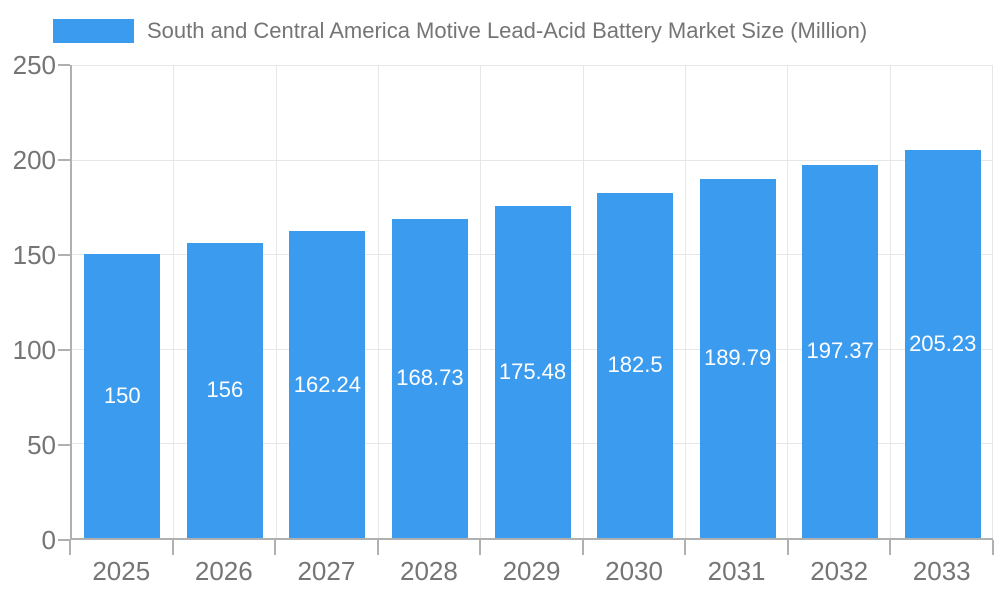 This screenshot has height=600, width=1000. I want to click on bar-value-label: 205.23, so click(943, 343).